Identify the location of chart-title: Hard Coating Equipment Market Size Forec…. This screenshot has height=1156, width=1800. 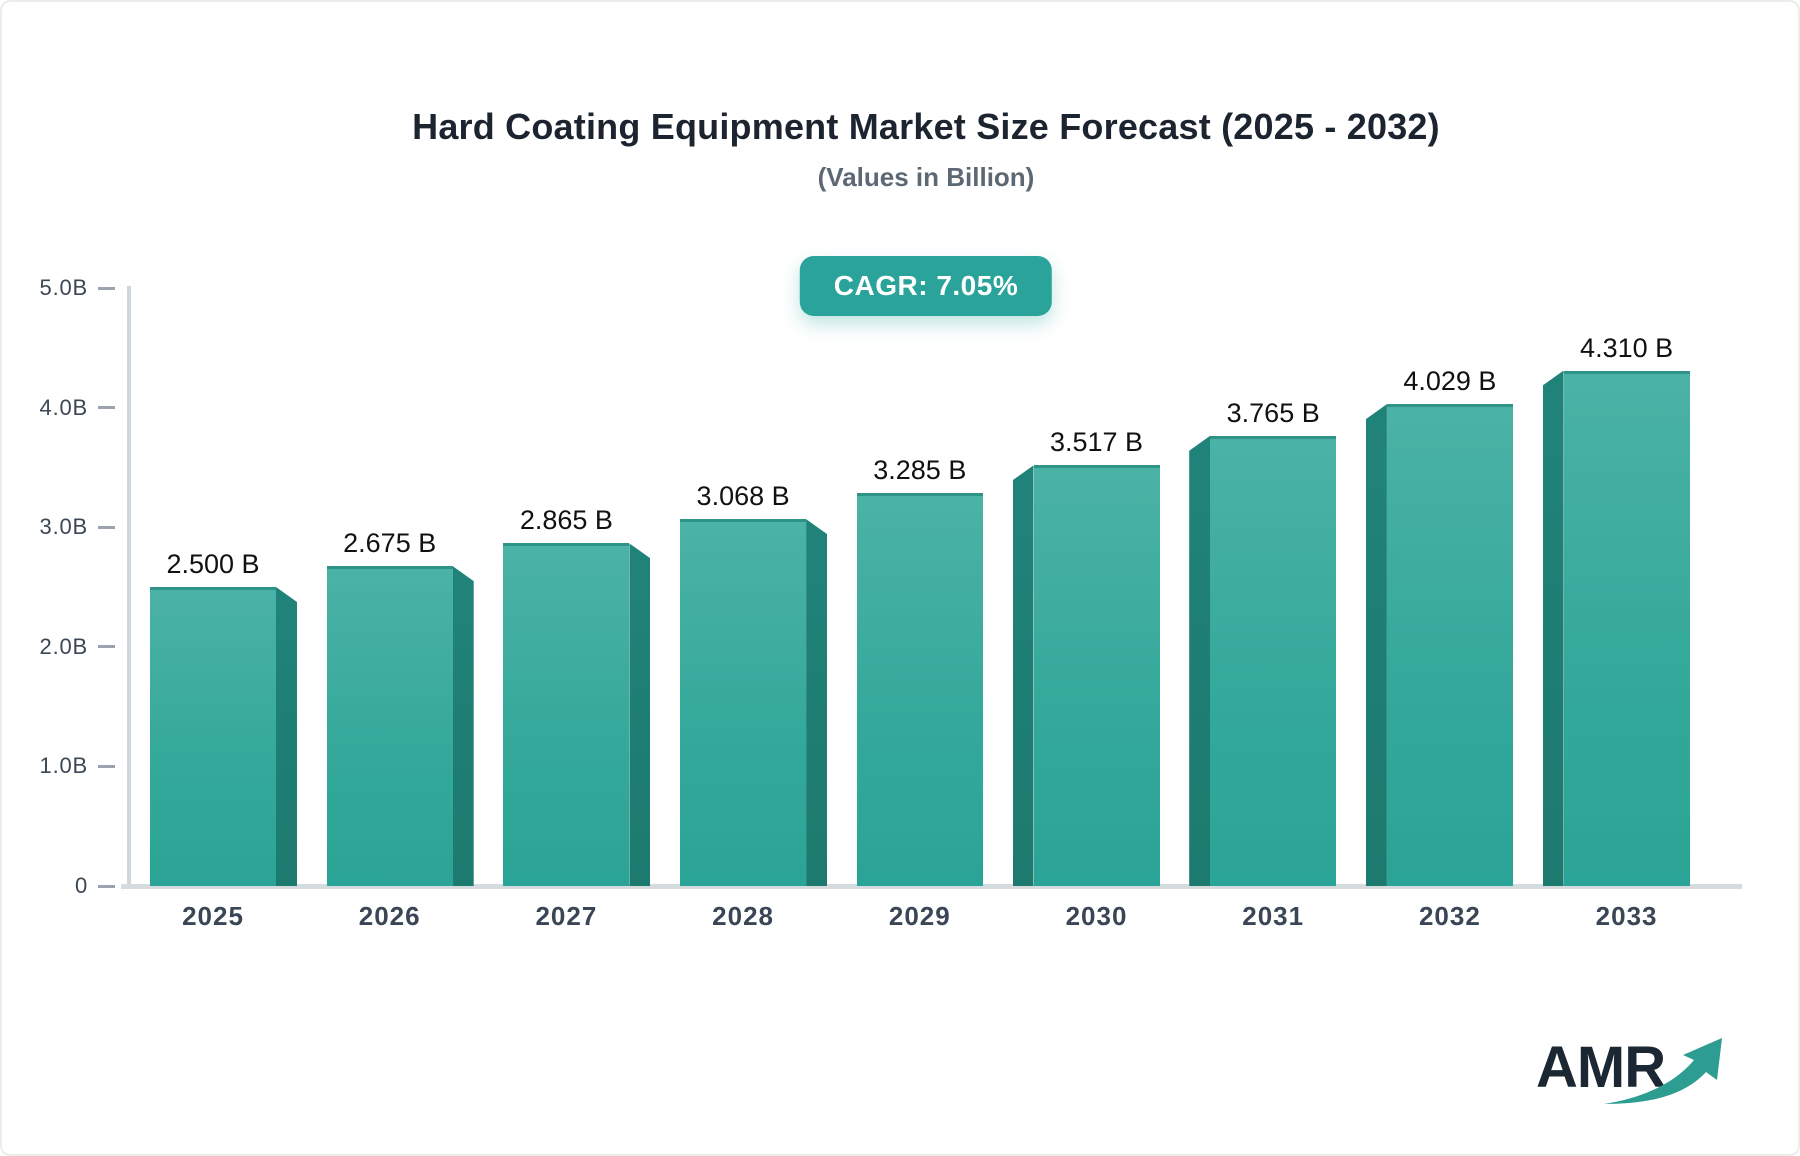
(926, 126).